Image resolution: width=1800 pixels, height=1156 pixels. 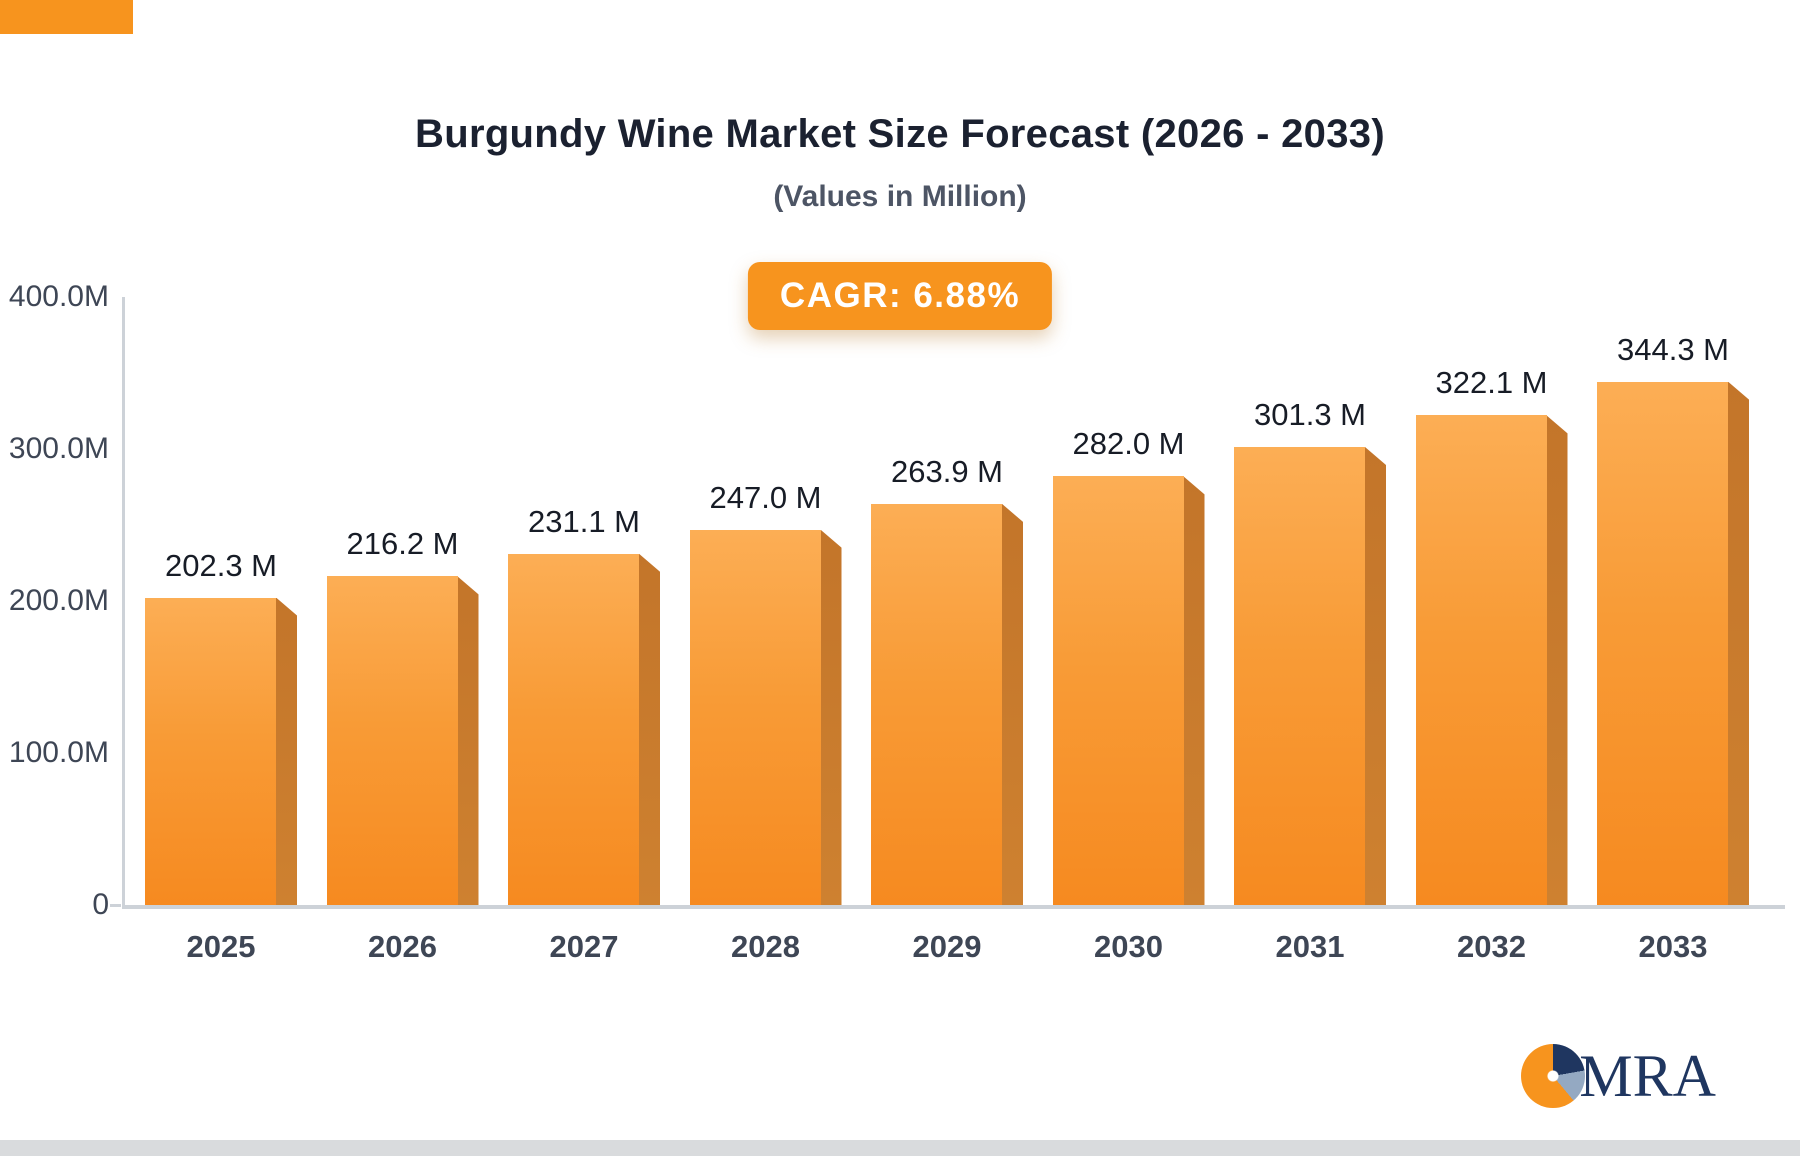 I want to click on bar-value-label: 247.0 M, so click(x=765, y=497).